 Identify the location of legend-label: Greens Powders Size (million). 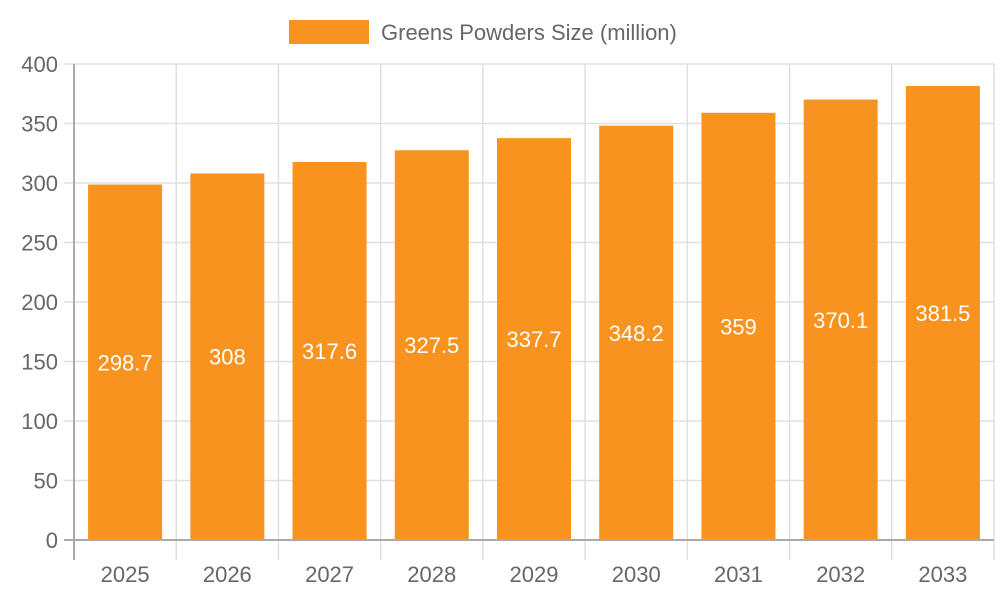
(529, 32).